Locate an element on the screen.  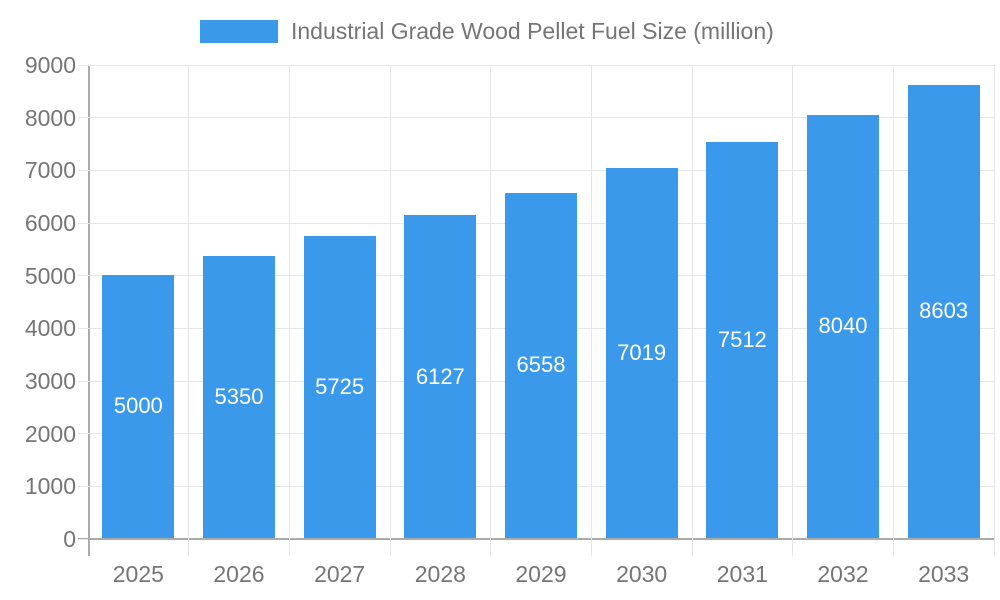
x-axis-line is located at coordinates (536, 539).